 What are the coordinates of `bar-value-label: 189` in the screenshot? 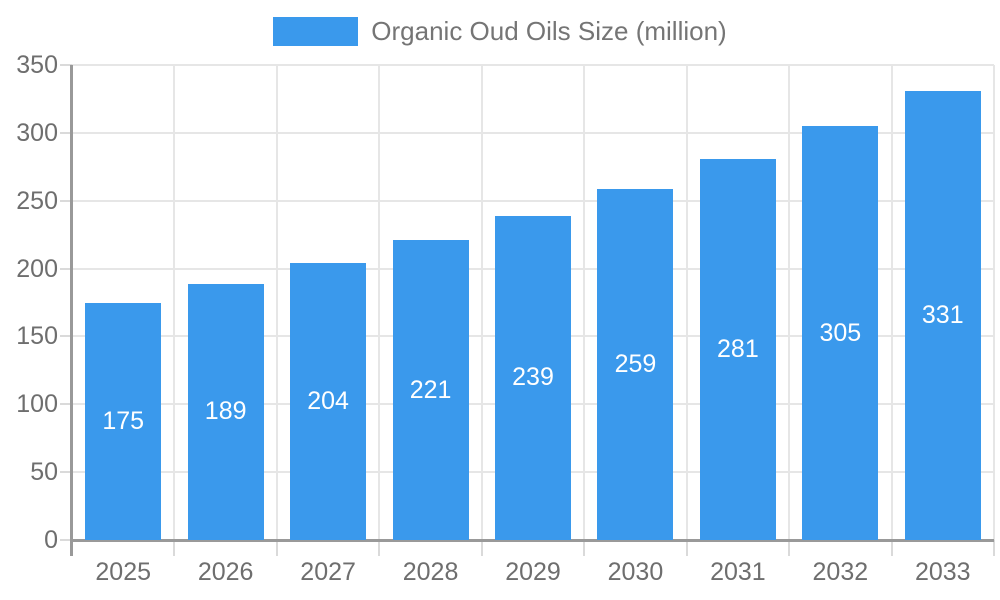 It's located at (225, 411).